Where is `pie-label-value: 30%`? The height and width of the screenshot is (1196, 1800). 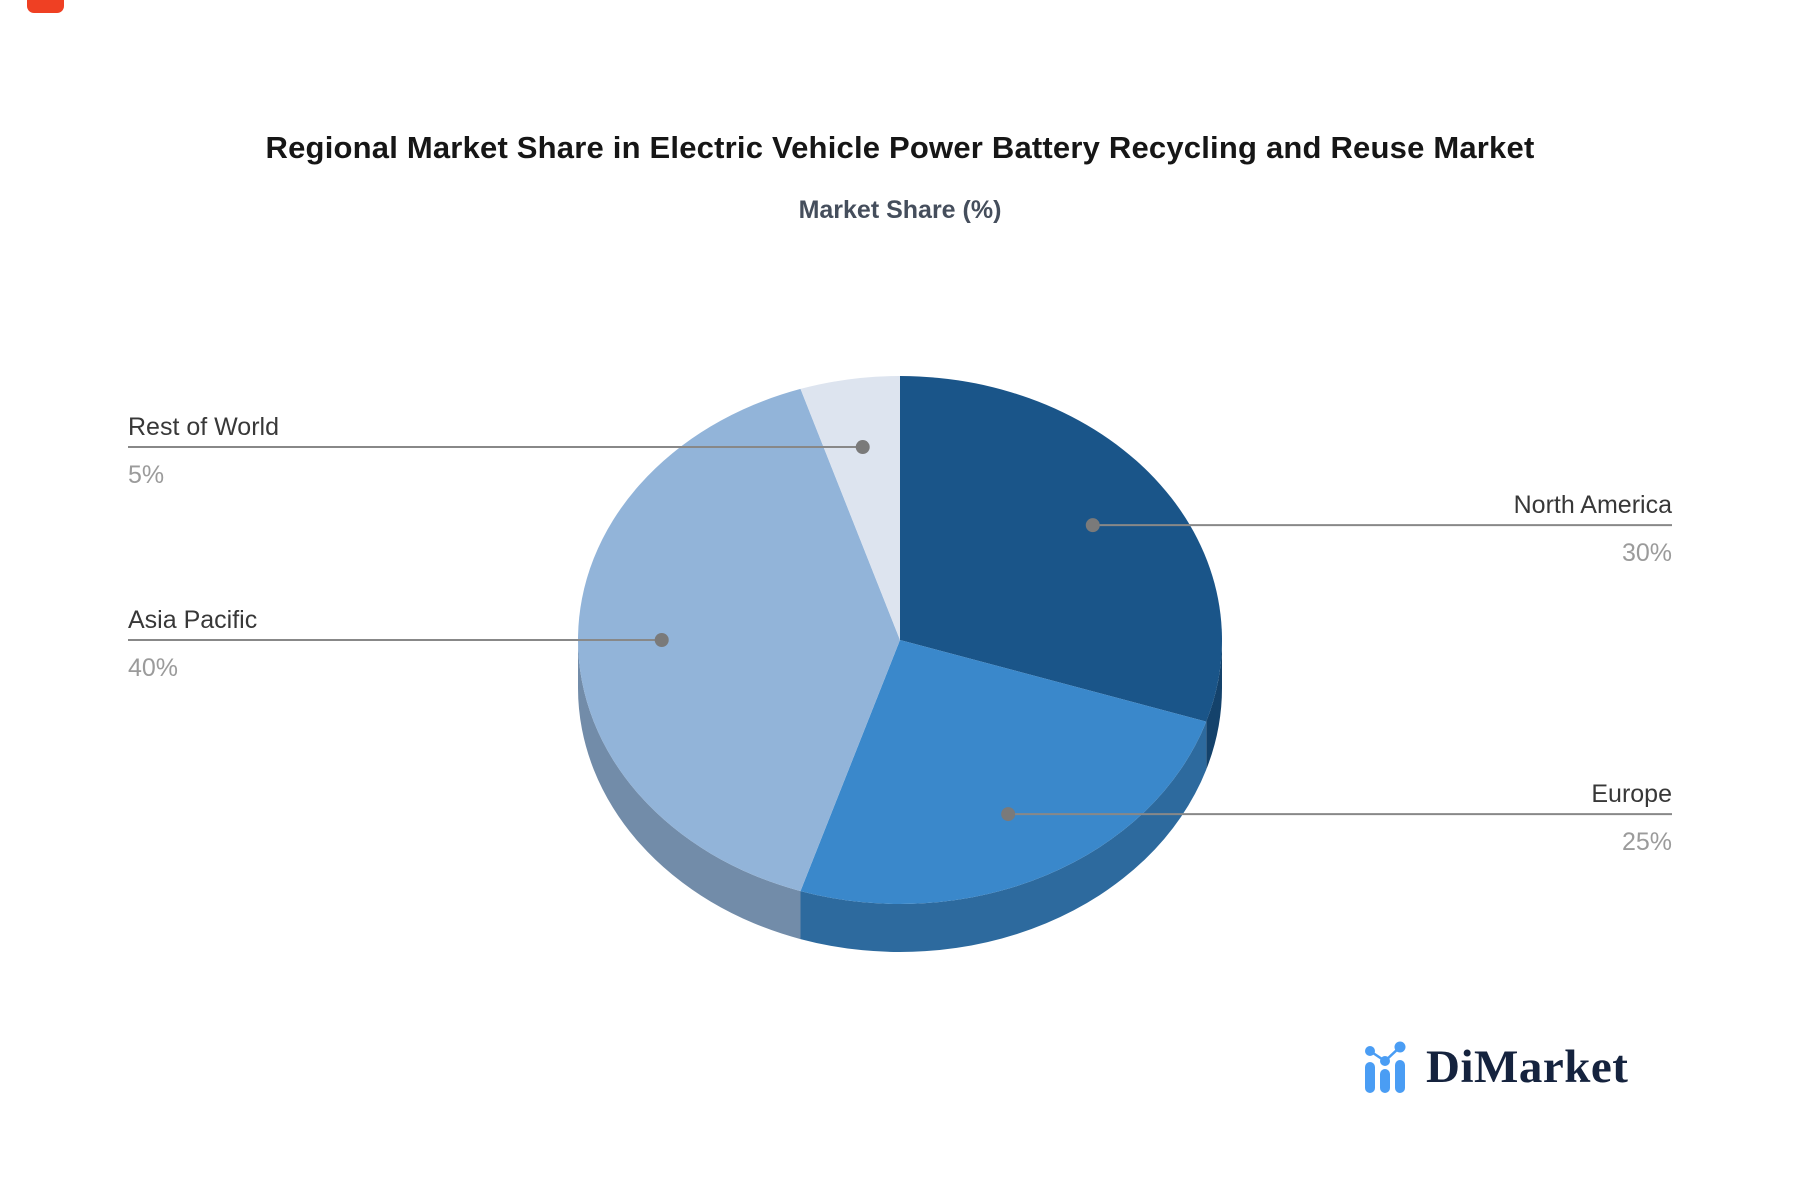
pie-label-value: 30% is located at coordinates (1646, 553).